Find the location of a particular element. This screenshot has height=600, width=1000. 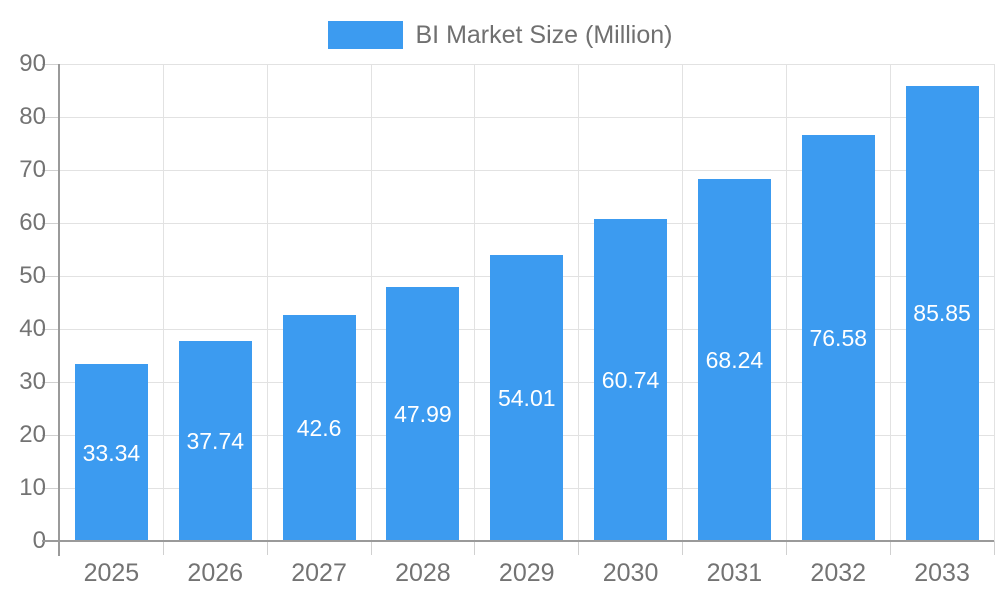

y-axis-line is located at coordinates (58, 310).